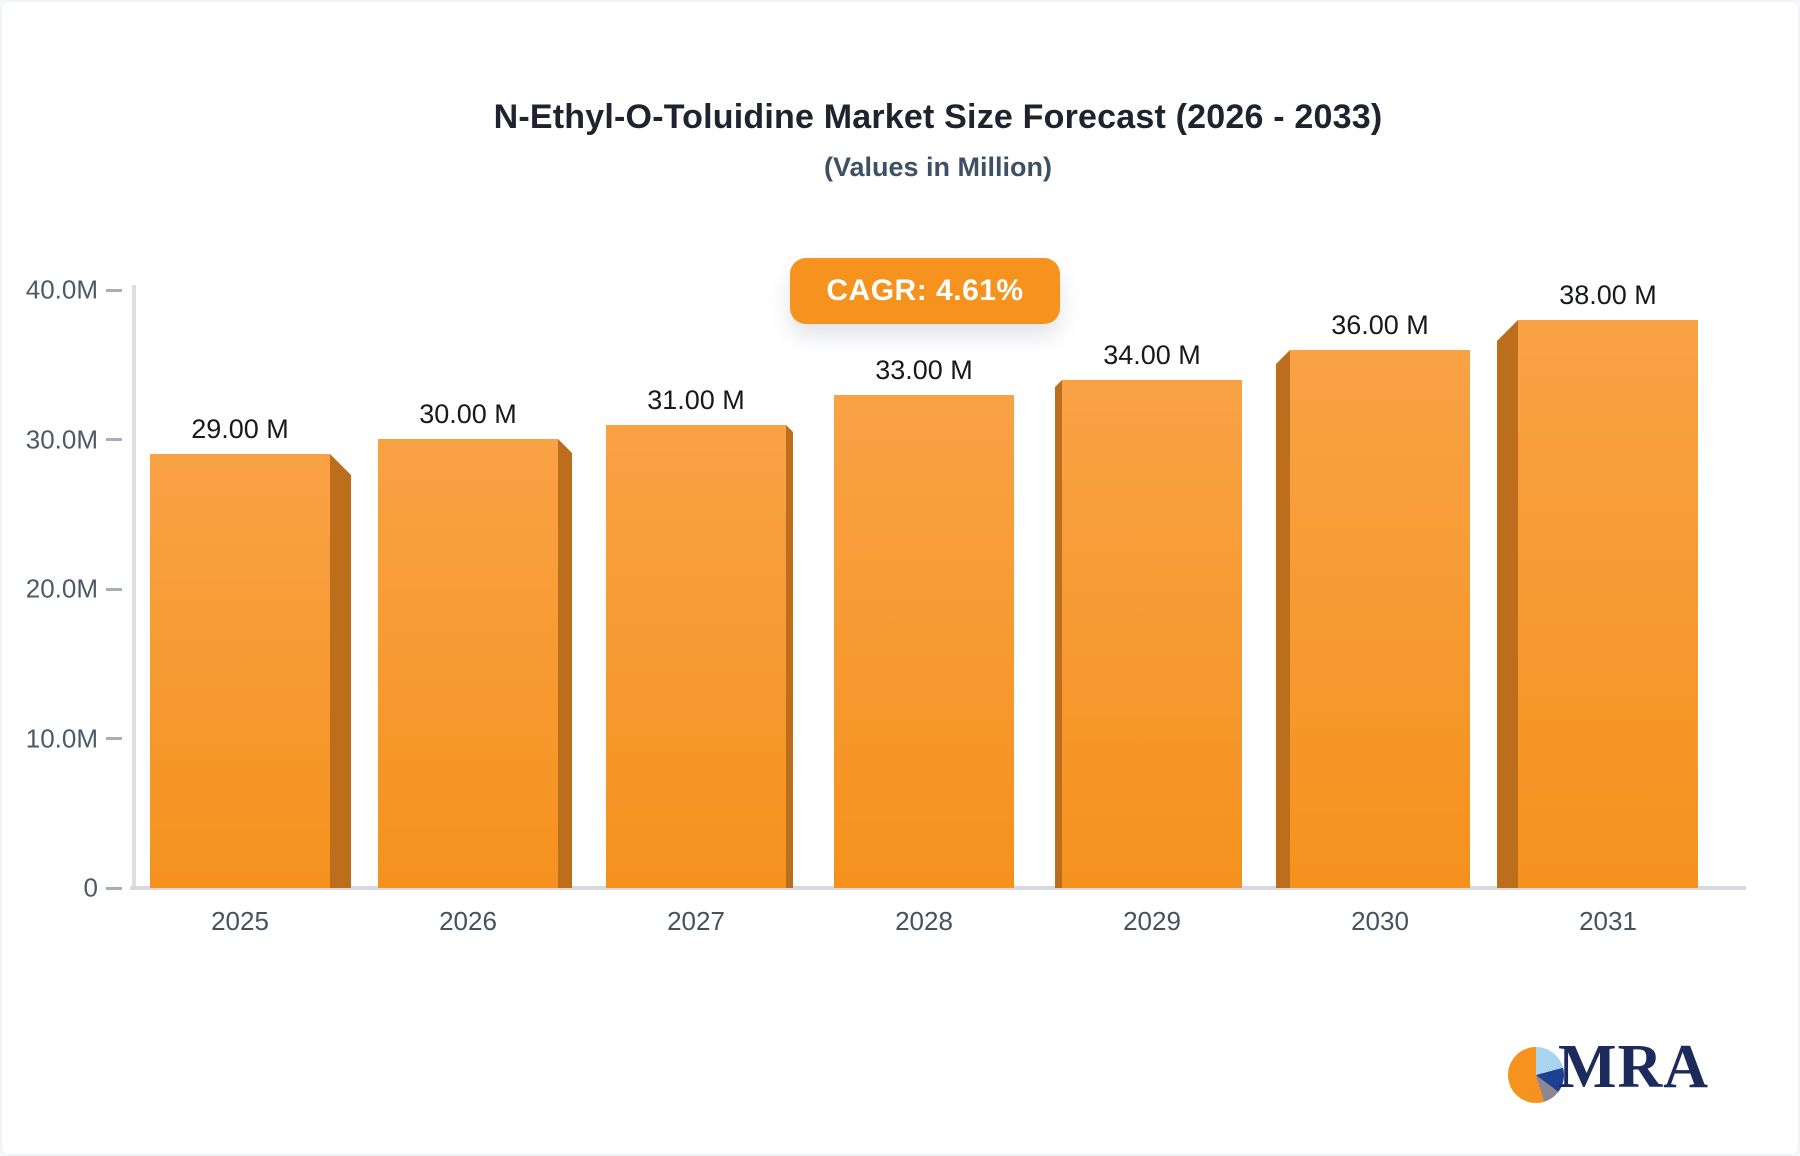 Image resolution: width=1800 pixels, height=1156 pixels. Describe the element at coordinates (468, 414) in the screenshot. I see `bar-value-label: 30.00 M` at that location.